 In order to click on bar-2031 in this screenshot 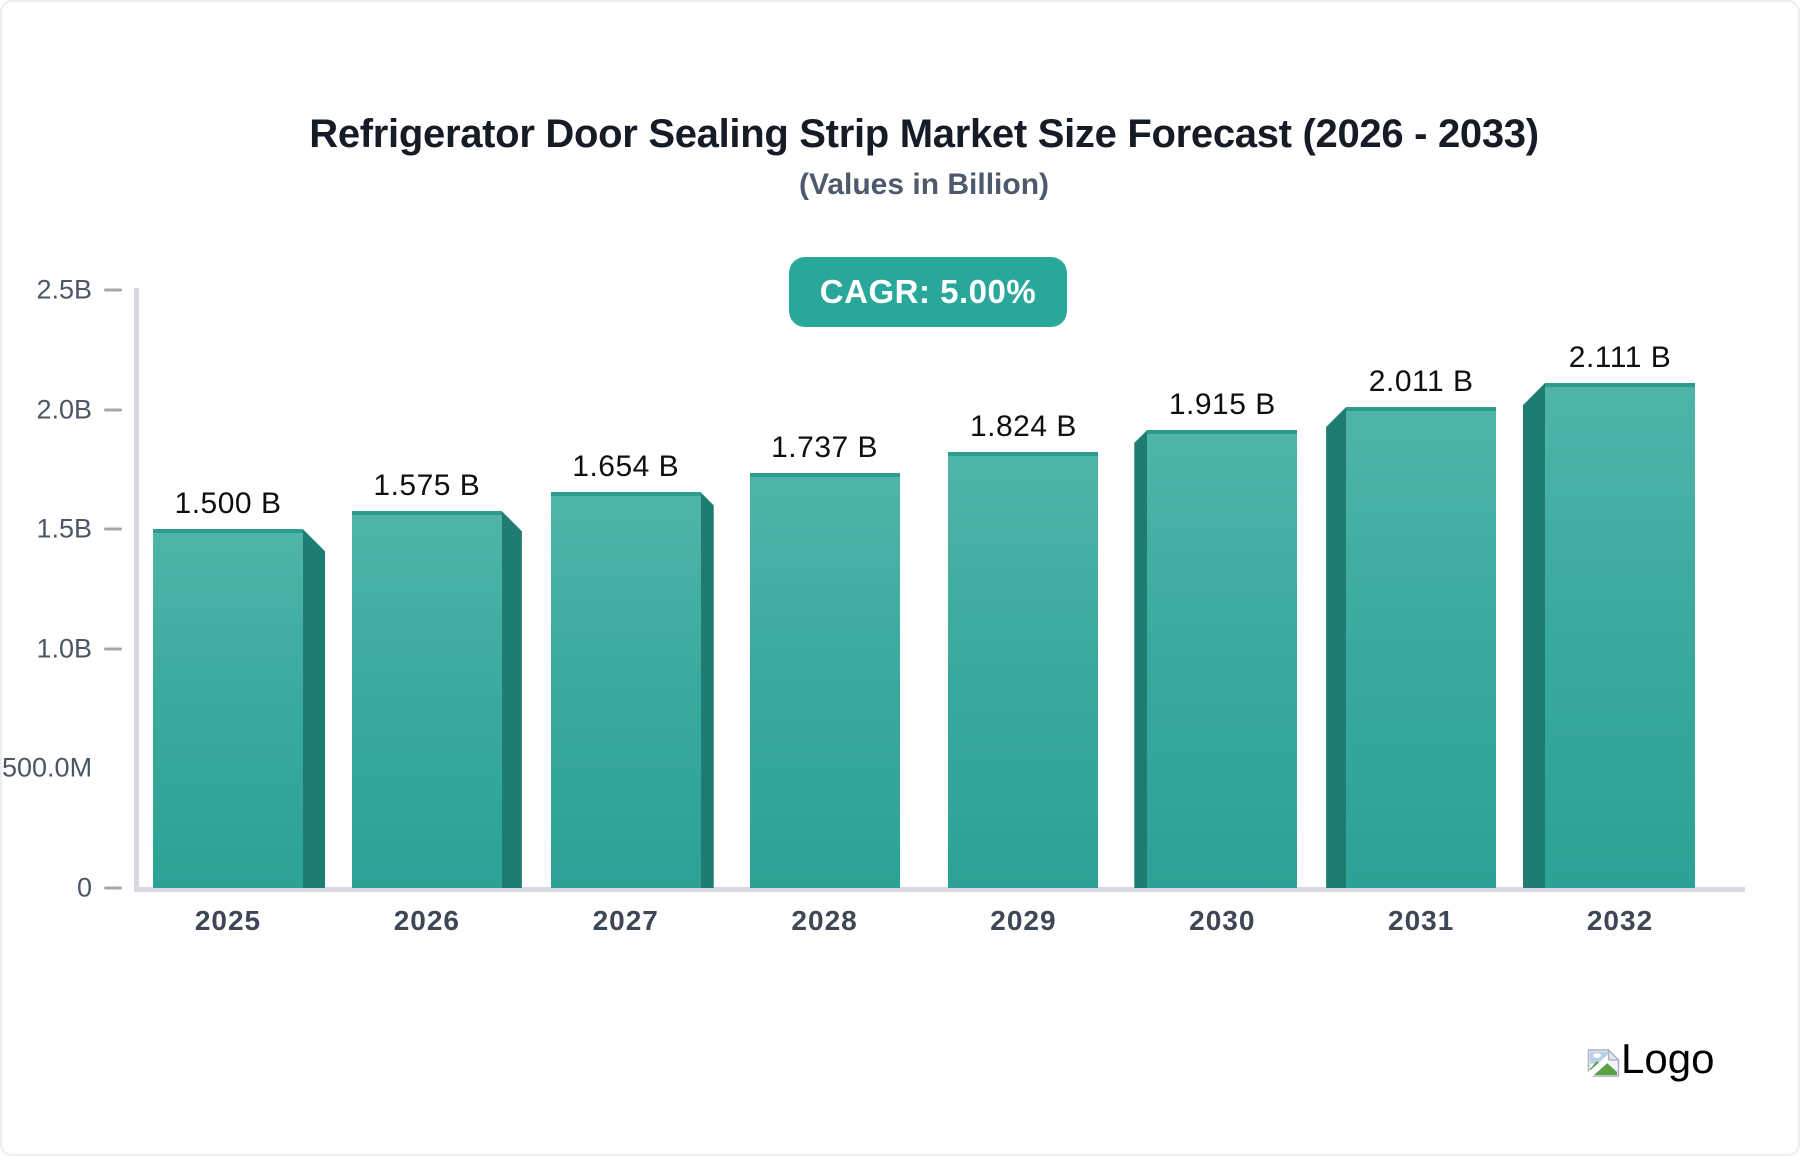, I will do `click(1421, 647)`.